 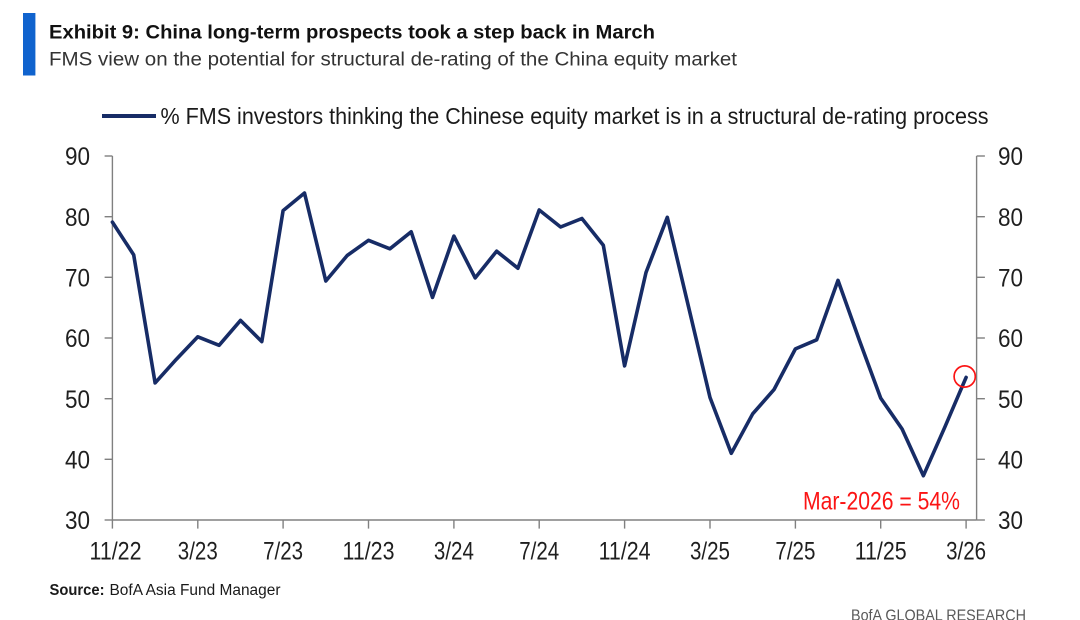 I want to click on svg-text: 11/24, so click(x=625, y=552).